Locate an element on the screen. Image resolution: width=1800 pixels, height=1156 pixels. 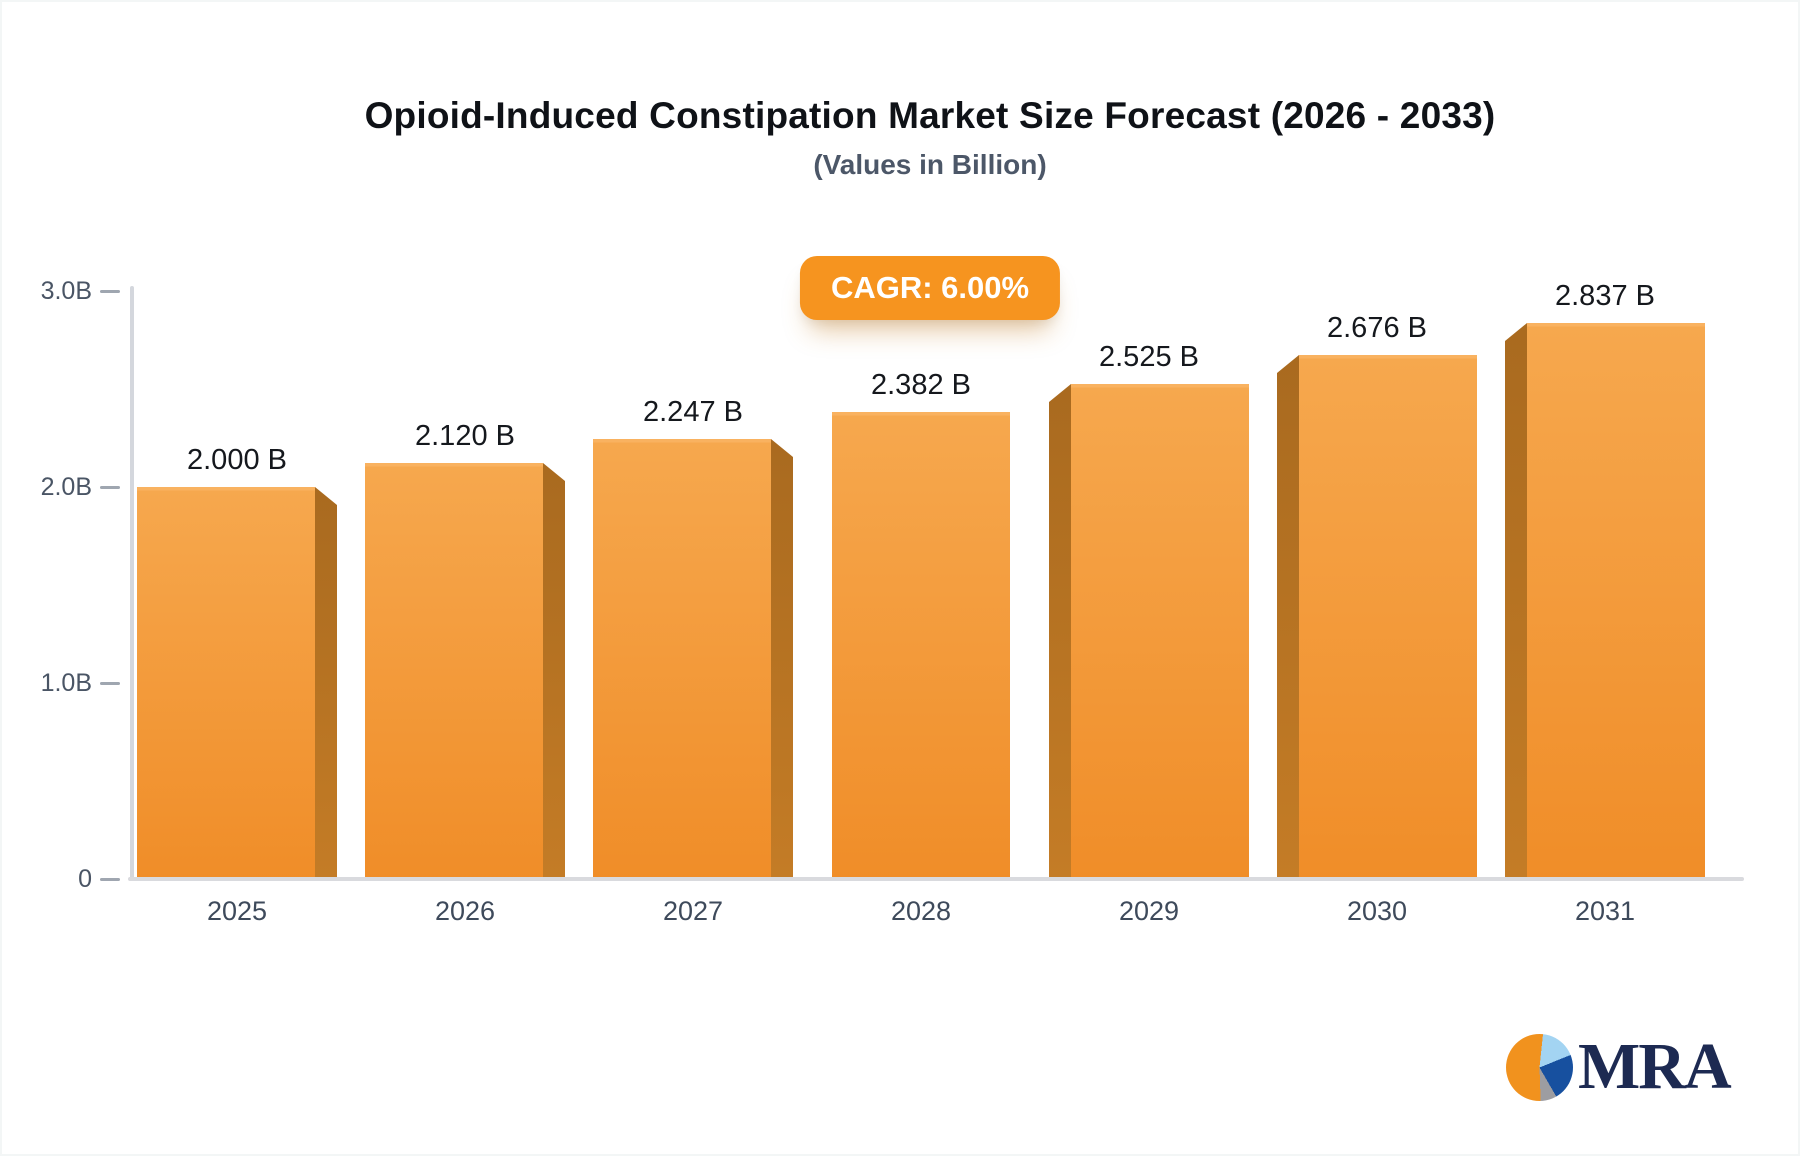
x-axis-tick-label: 2030 is located at coordinates (1377, 911).